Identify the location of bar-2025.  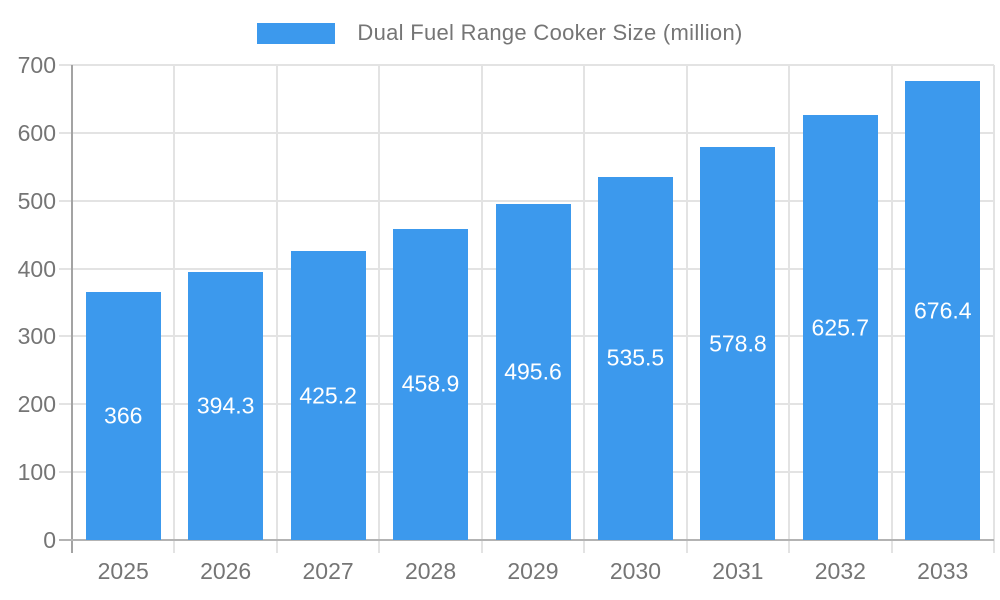
(123, 415).